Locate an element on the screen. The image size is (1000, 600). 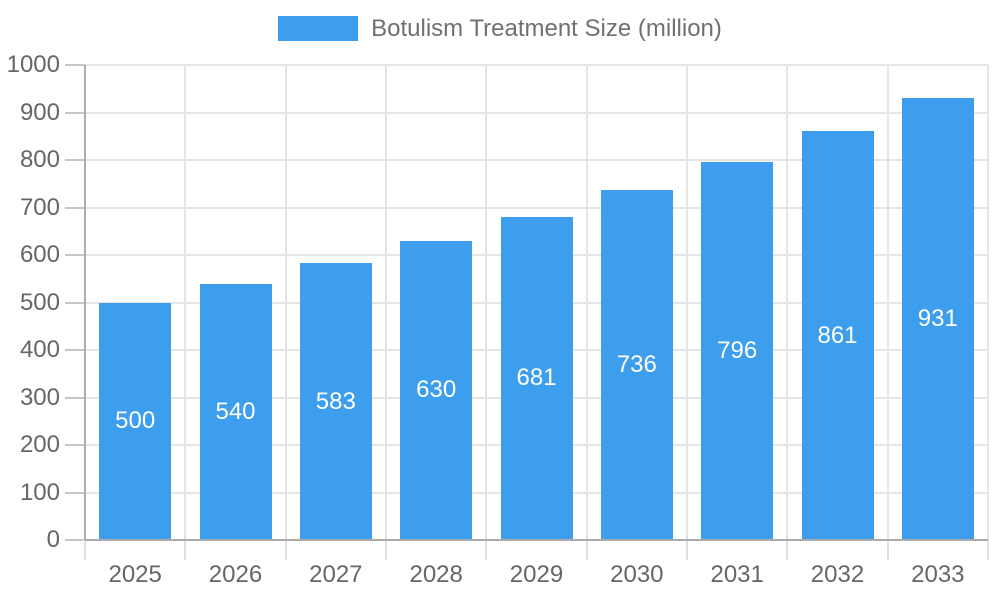
y-axis-label: 600 is located at coordinates (39, 254).